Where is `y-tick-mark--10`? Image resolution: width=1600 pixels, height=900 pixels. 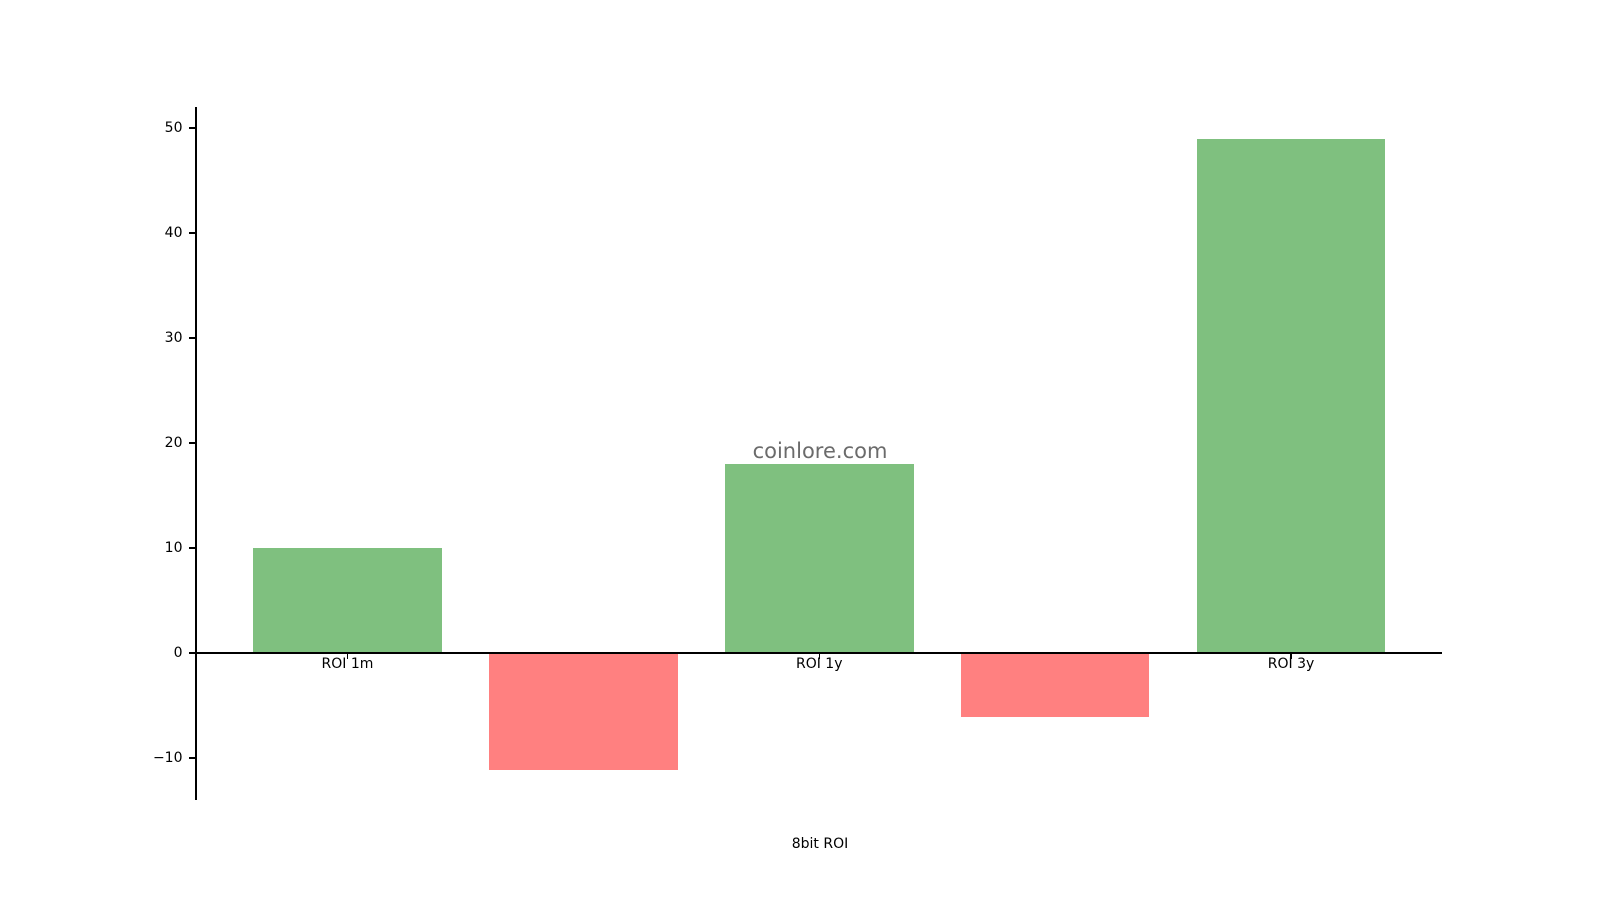
y-tick-mark--10 is located at coordinates (191, 758).